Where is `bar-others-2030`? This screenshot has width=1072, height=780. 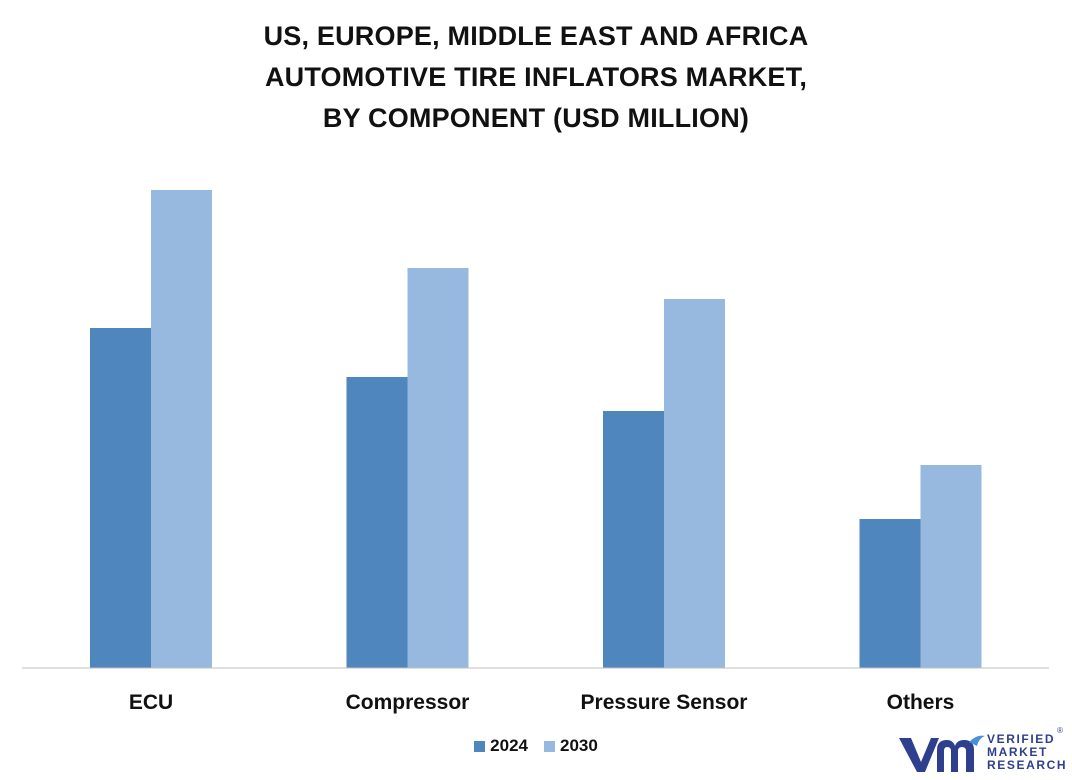 bar-others-2030 is located at coordinates (951, 566).